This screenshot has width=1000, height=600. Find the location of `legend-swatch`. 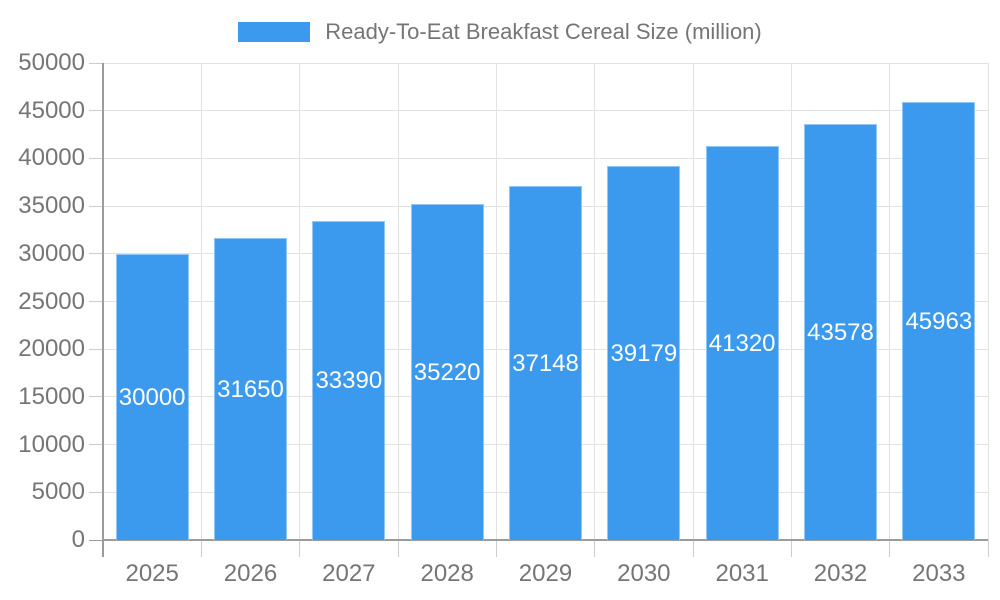

legend-swatch is located at coordinates (274, 32).